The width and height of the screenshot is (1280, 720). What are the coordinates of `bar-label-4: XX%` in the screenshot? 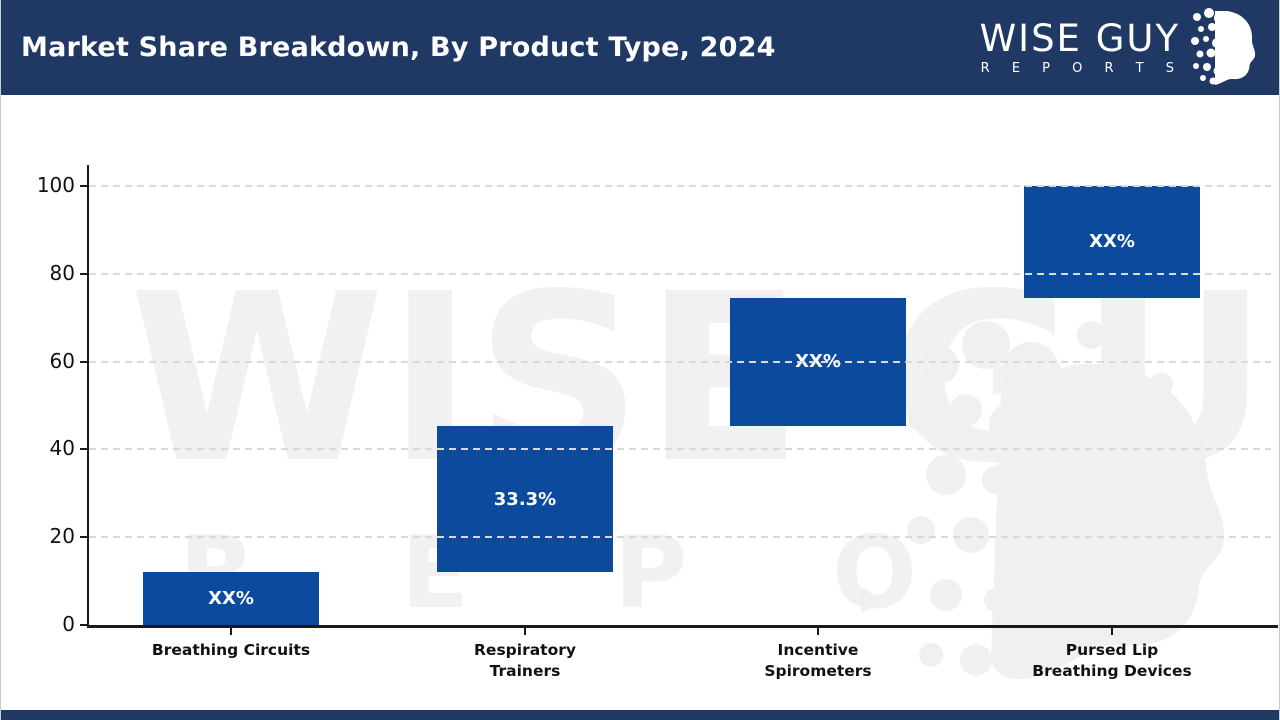 It's located at (1112, 242).